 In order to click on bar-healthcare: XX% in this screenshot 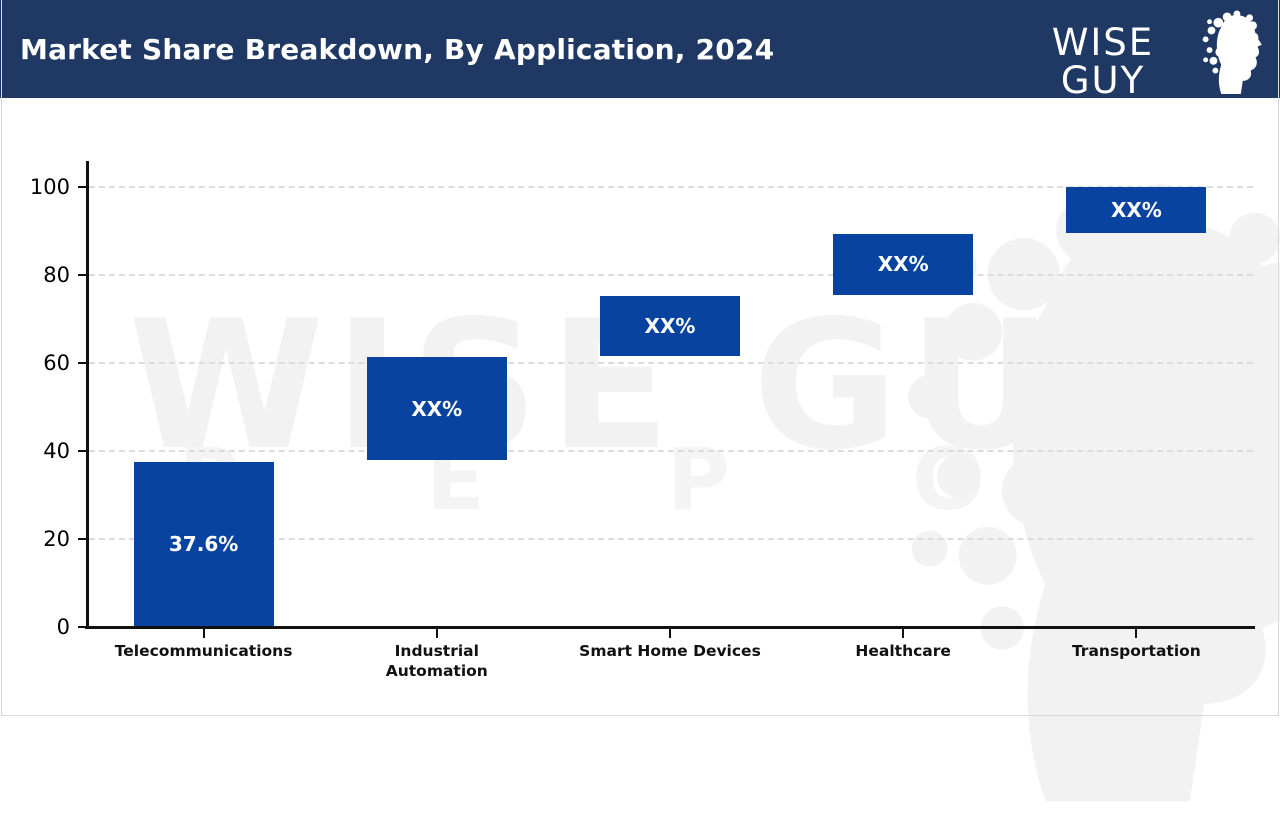, I will do `click(903, 264)`.